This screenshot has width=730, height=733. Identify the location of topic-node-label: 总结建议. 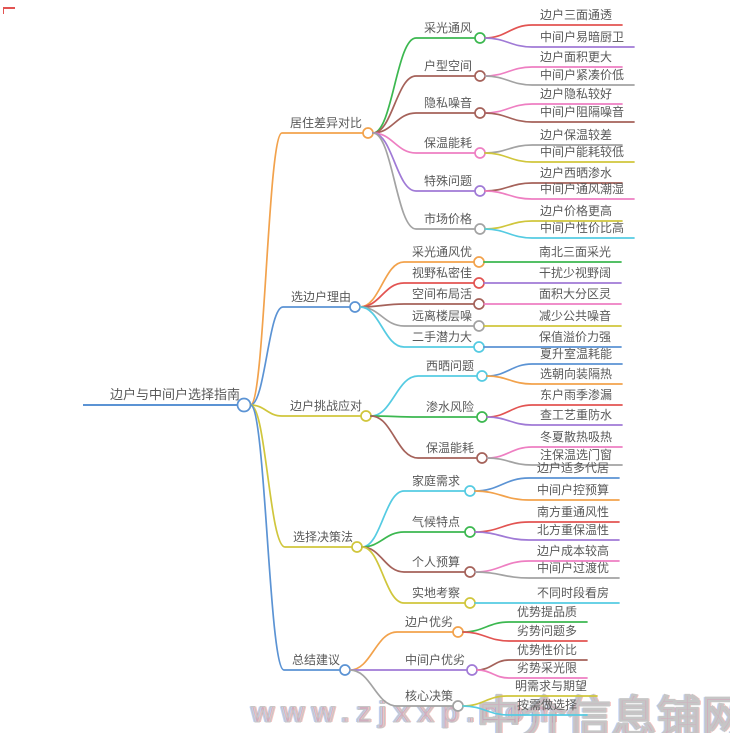
(316, 660).